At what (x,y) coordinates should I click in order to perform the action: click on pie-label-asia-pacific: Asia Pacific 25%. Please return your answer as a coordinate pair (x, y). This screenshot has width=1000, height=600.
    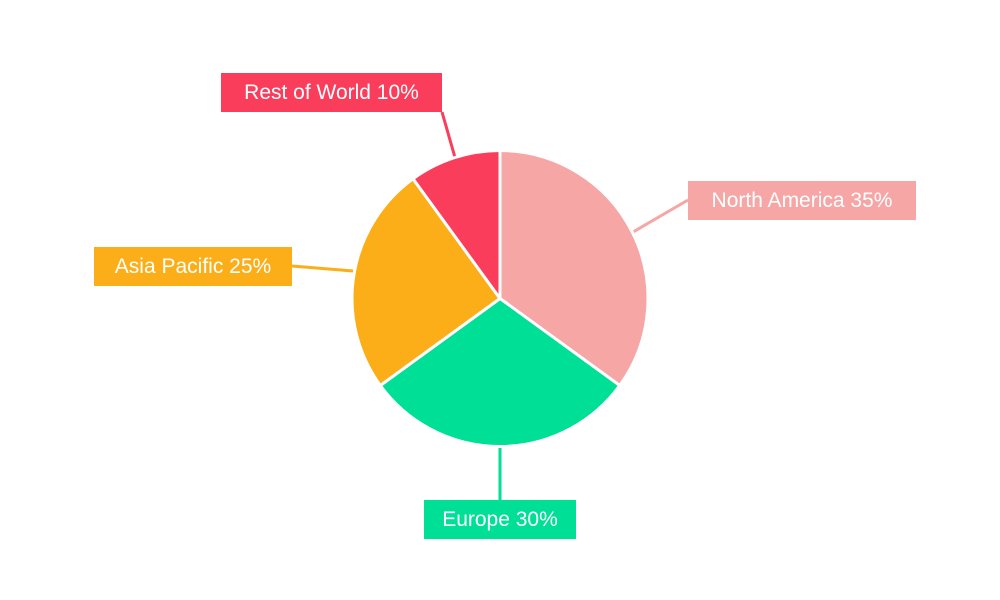
    Looking at the image, I should click on (193, 266).